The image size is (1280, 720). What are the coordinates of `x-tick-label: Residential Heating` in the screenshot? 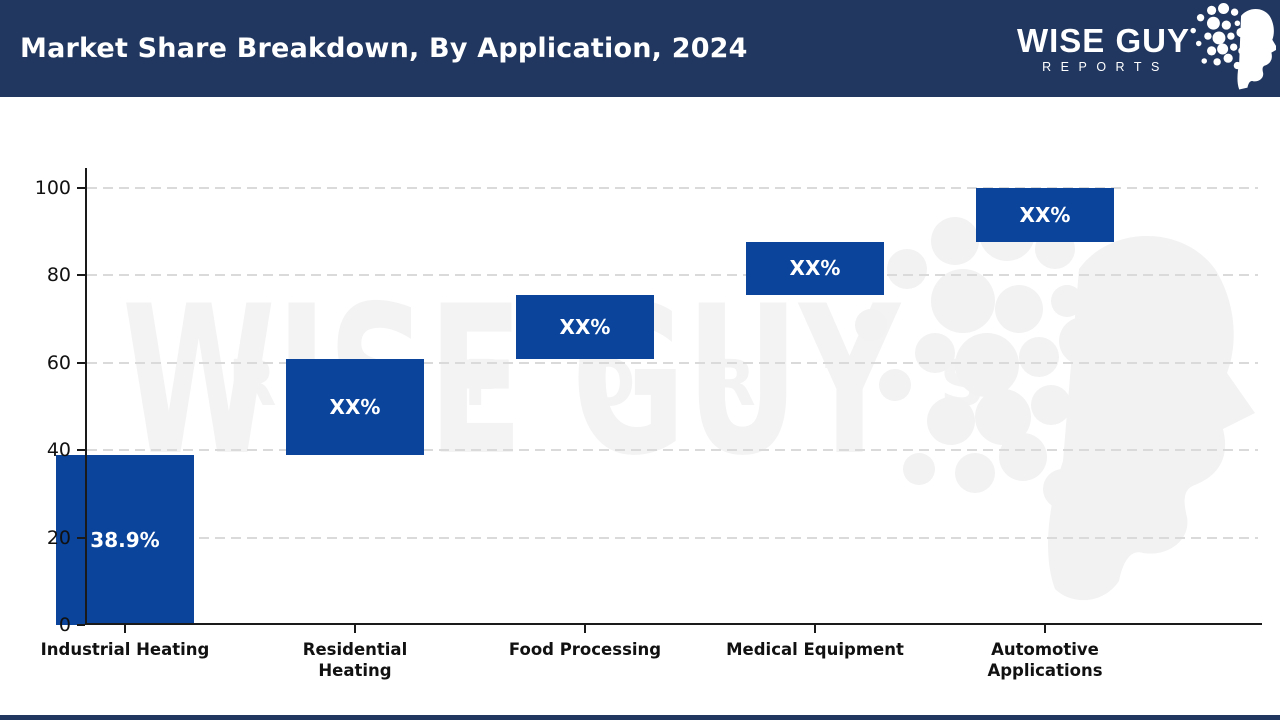 It's located at (355, 660).